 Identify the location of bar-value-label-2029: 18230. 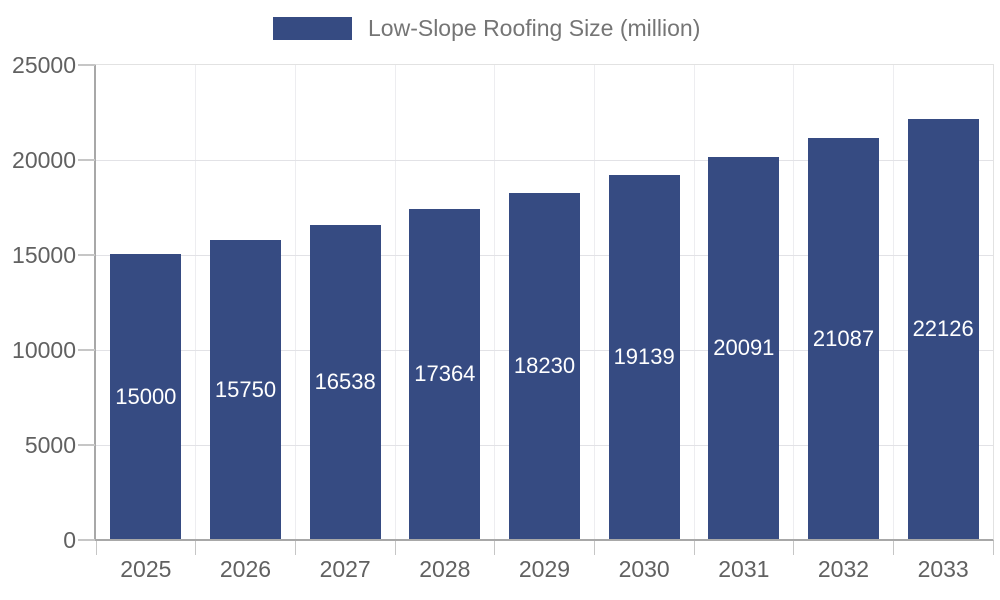
(544, 365).